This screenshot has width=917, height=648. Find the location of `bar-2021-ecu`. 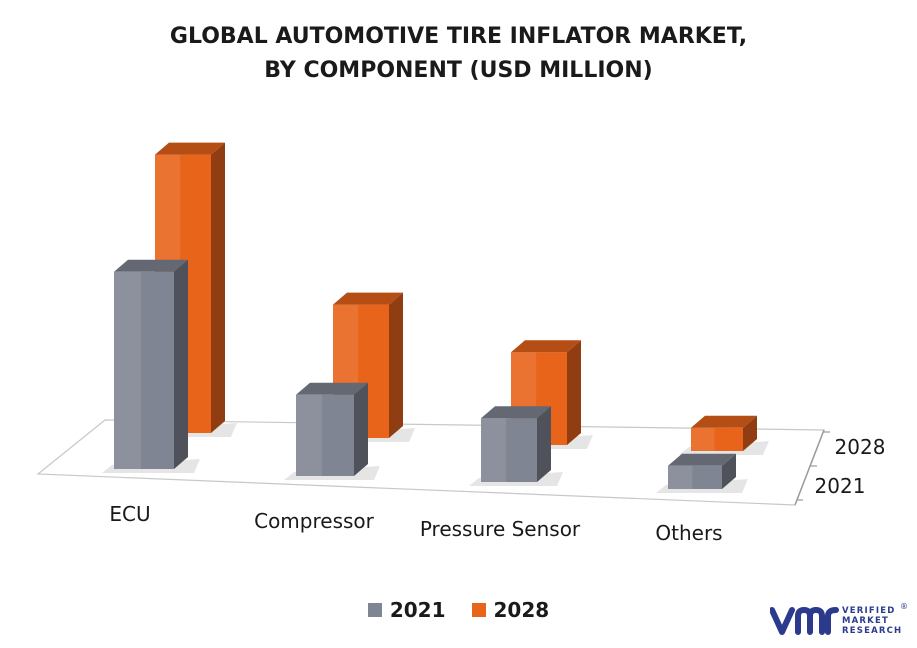

bar-2021-ecu is located at coordinates (151, 366).